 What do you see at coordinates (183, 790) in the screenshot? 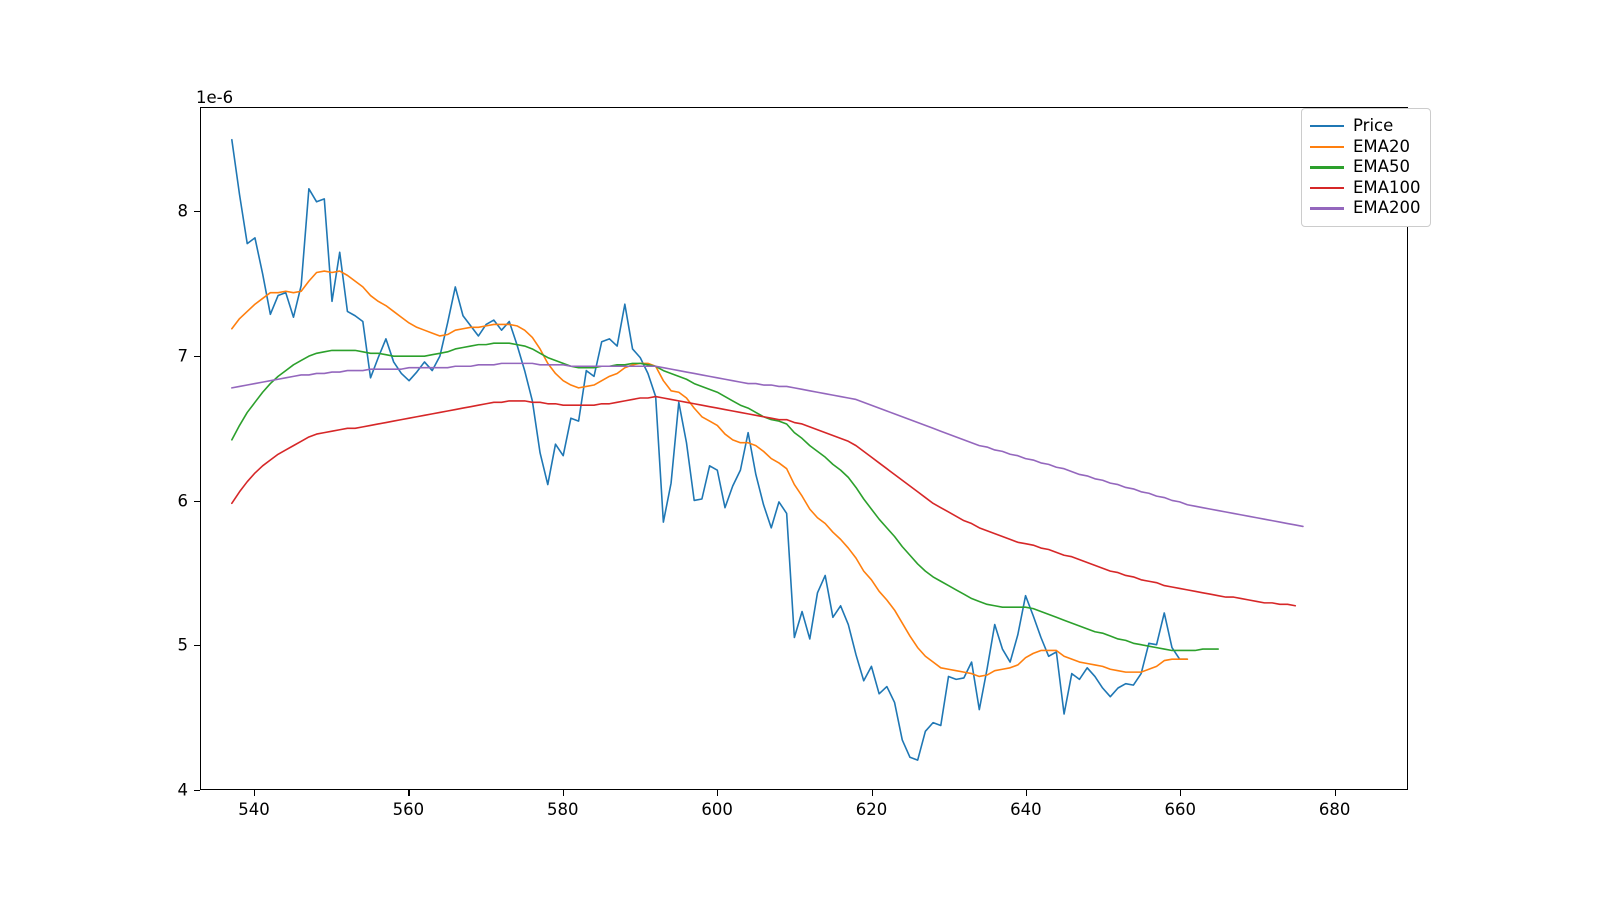
I see `y-tick-label: 4` at bounding box center [183, 790].